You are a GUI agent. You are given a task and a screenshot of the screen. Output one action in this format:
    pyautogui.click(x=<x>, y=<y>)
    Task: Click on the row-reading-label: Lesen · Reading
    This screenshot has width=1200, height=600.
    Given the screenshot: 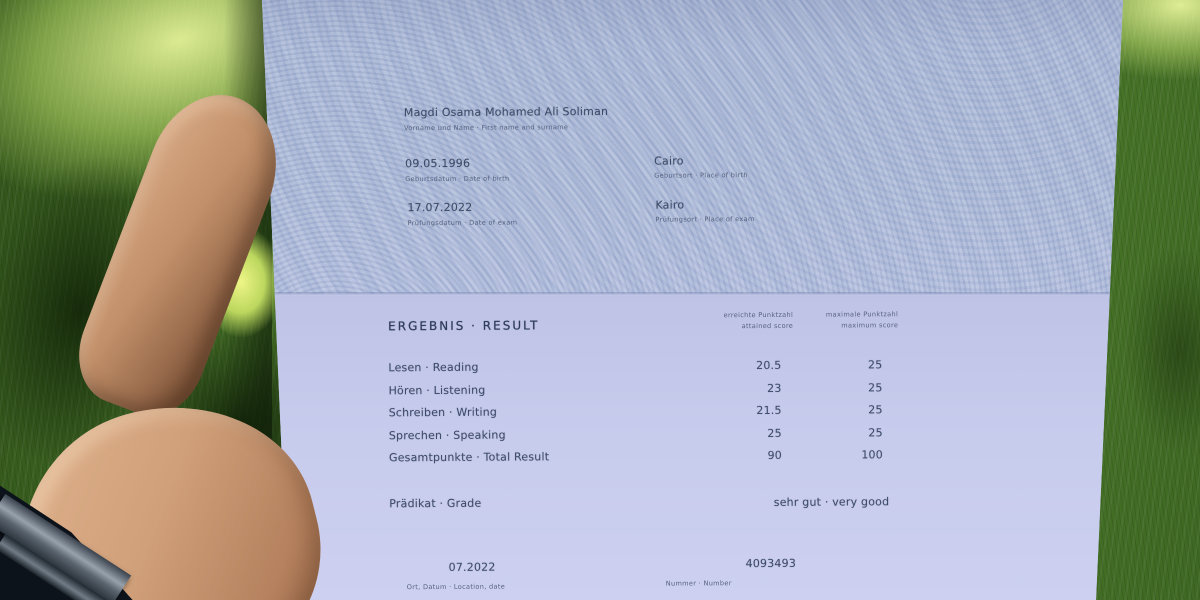 What is the action you would take?
    pyautogui.click(x=433, y=367)
    